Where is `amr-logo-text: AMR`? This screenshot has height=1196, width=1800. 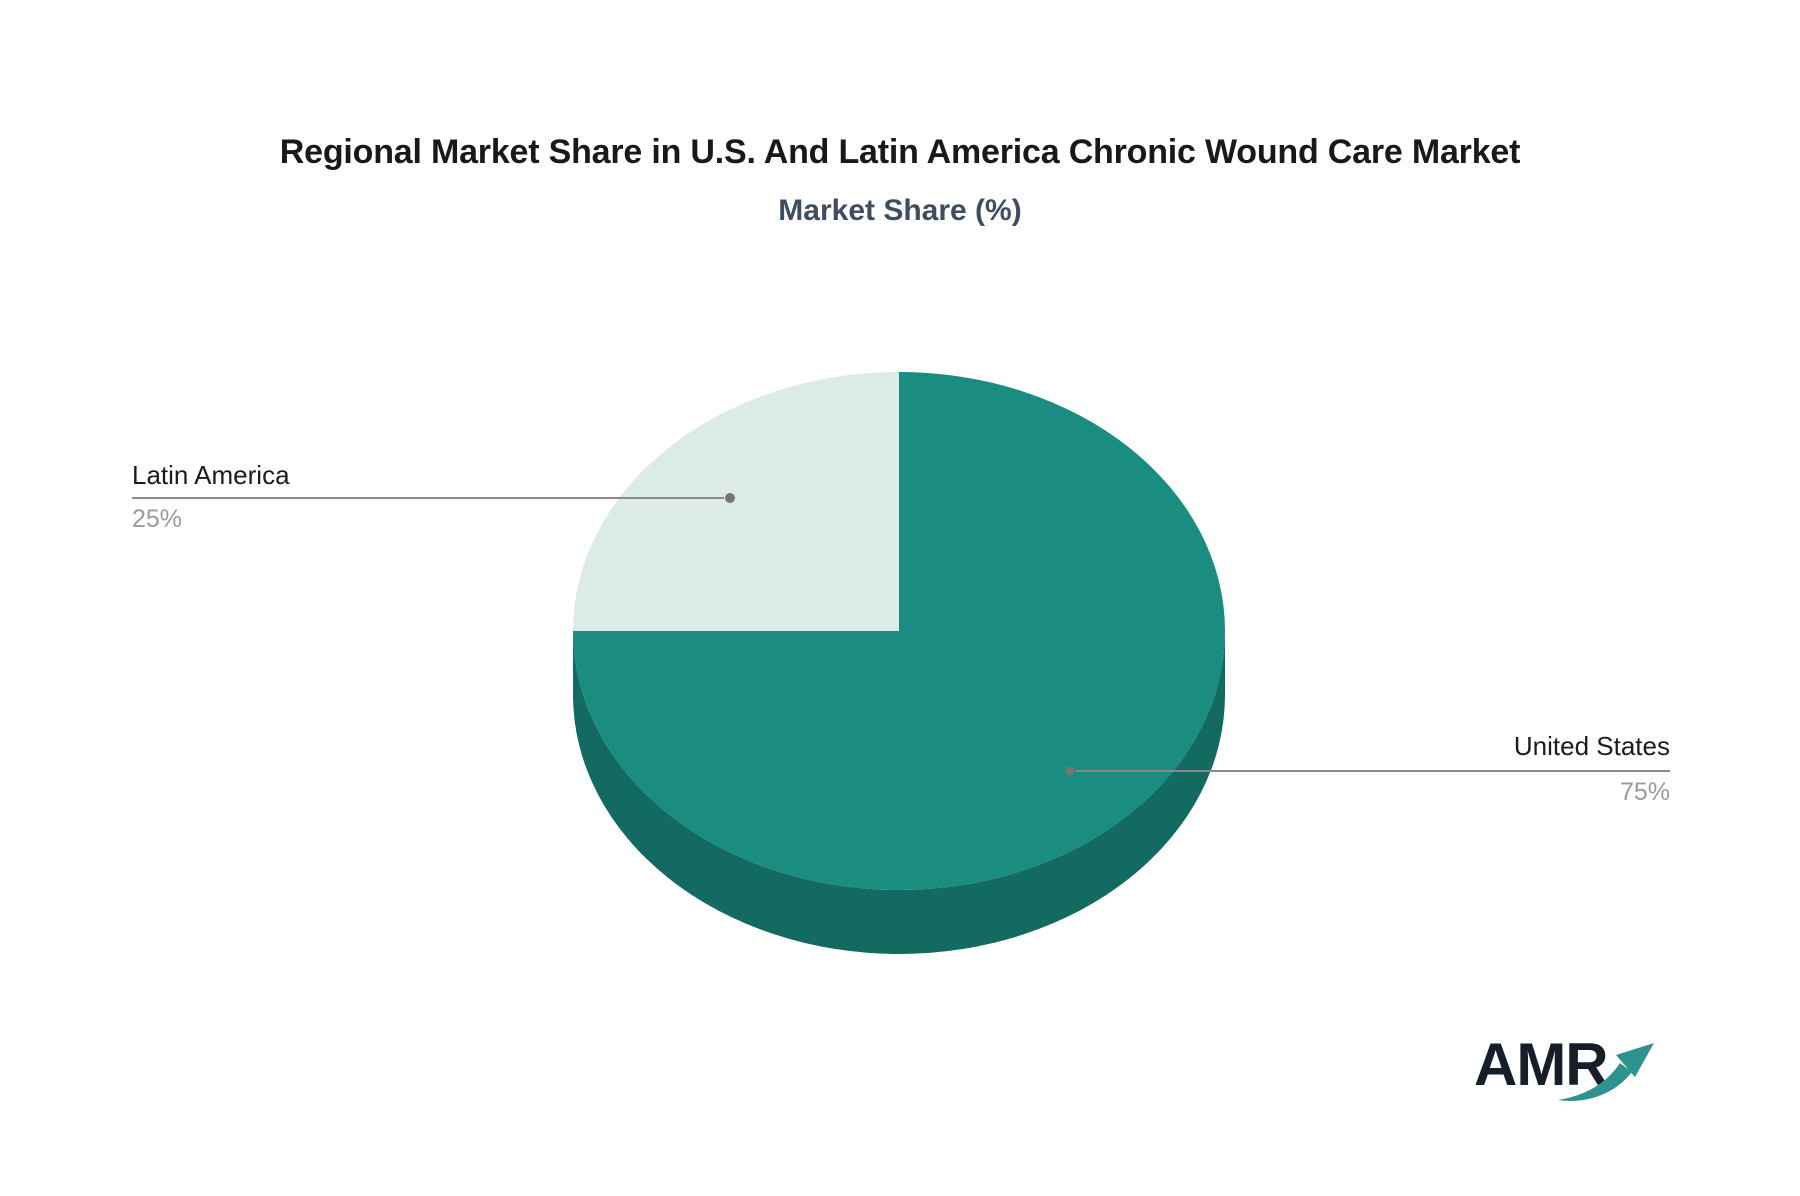 amr-logo-text: AMR is located at coordinates (1541, 1064).